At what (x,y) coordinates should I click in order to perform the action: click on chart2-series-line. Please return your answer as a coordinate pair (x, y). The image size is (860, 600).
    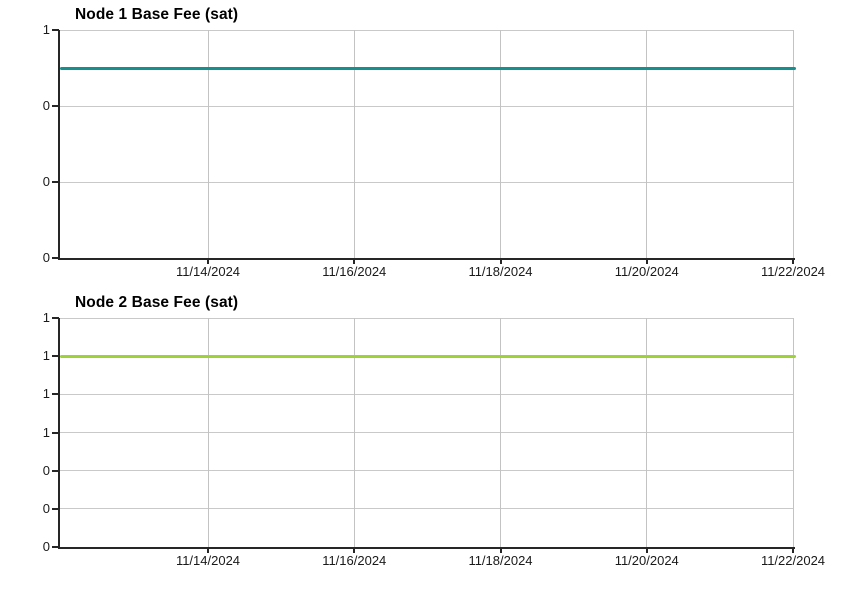
    Looking at the image, I should click on (428, 356).